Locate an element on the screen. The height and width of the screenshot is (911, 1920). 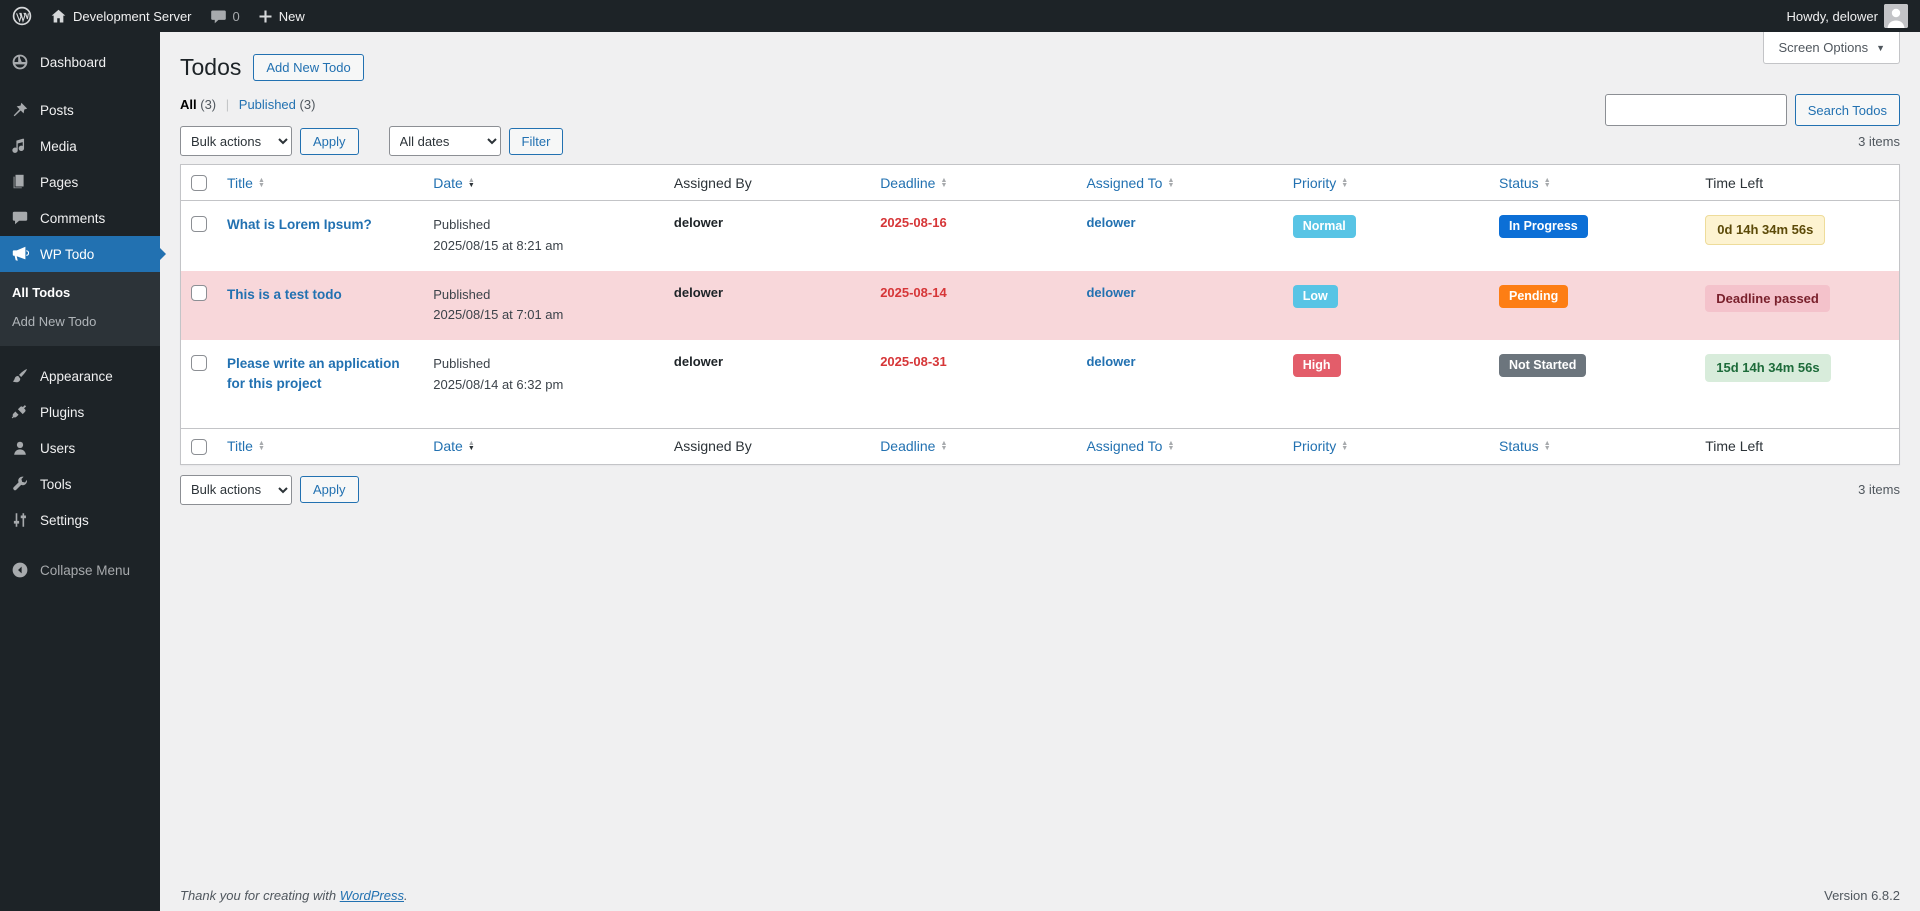
comments-admin-link: 0 is located at coordinates (225, 16).